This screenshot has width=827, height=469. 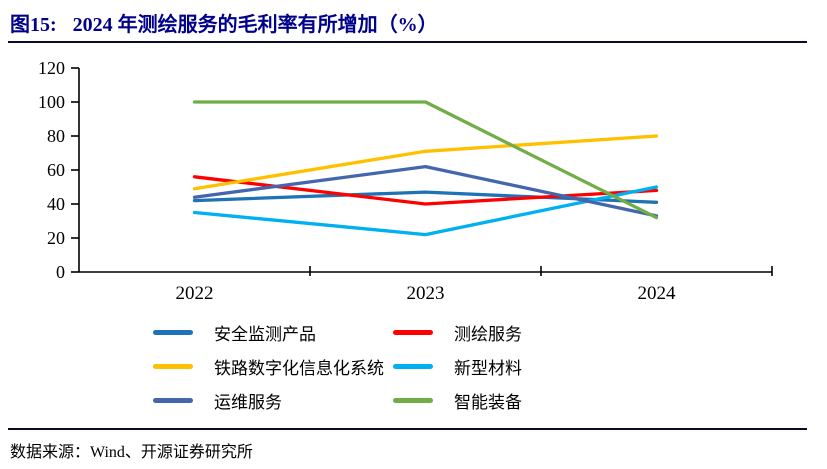 I want to click on legend-item-4: 运维服务, so click(x=273, y=401).